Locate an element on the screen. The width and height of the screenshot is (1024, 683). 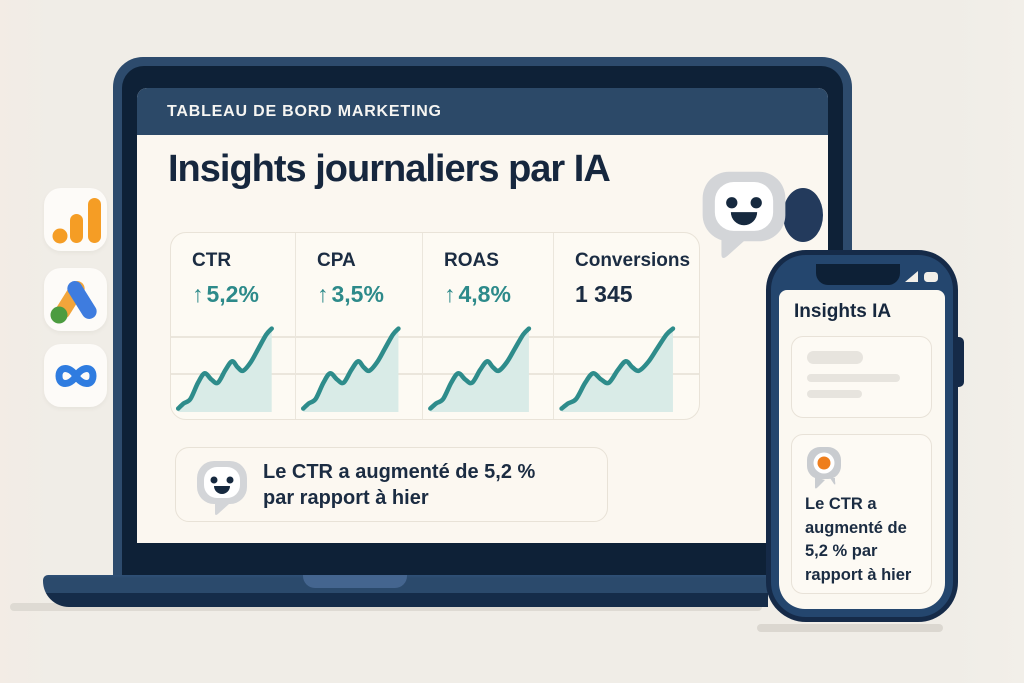
signal-icon is located at coordinates (911, 276).